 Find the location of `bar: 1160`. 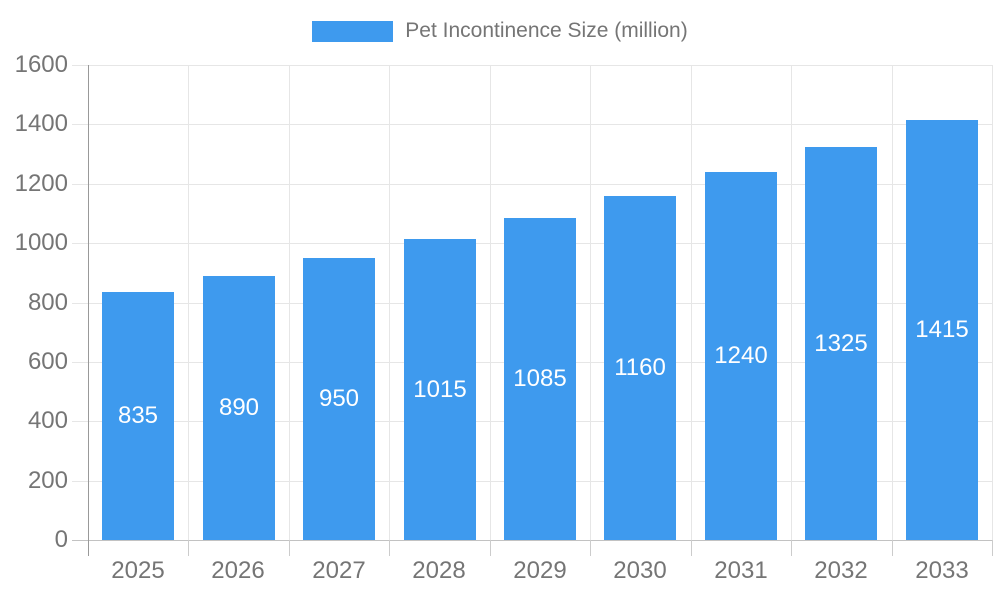

bar: 1160 is located at coordinates (640, 368).